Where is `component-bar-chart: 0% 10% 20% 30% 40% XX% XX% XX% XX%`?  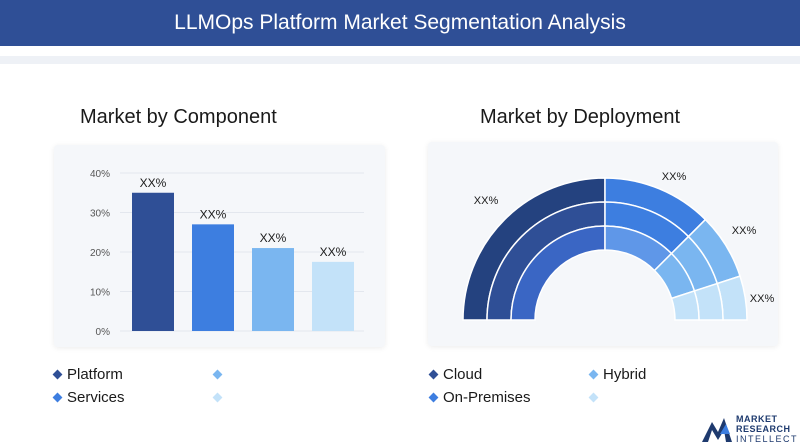
component-bar-chart: 0% 10% 20% 30% 40% XX% XX% XX% XX% is located at coordinates (227, 253).